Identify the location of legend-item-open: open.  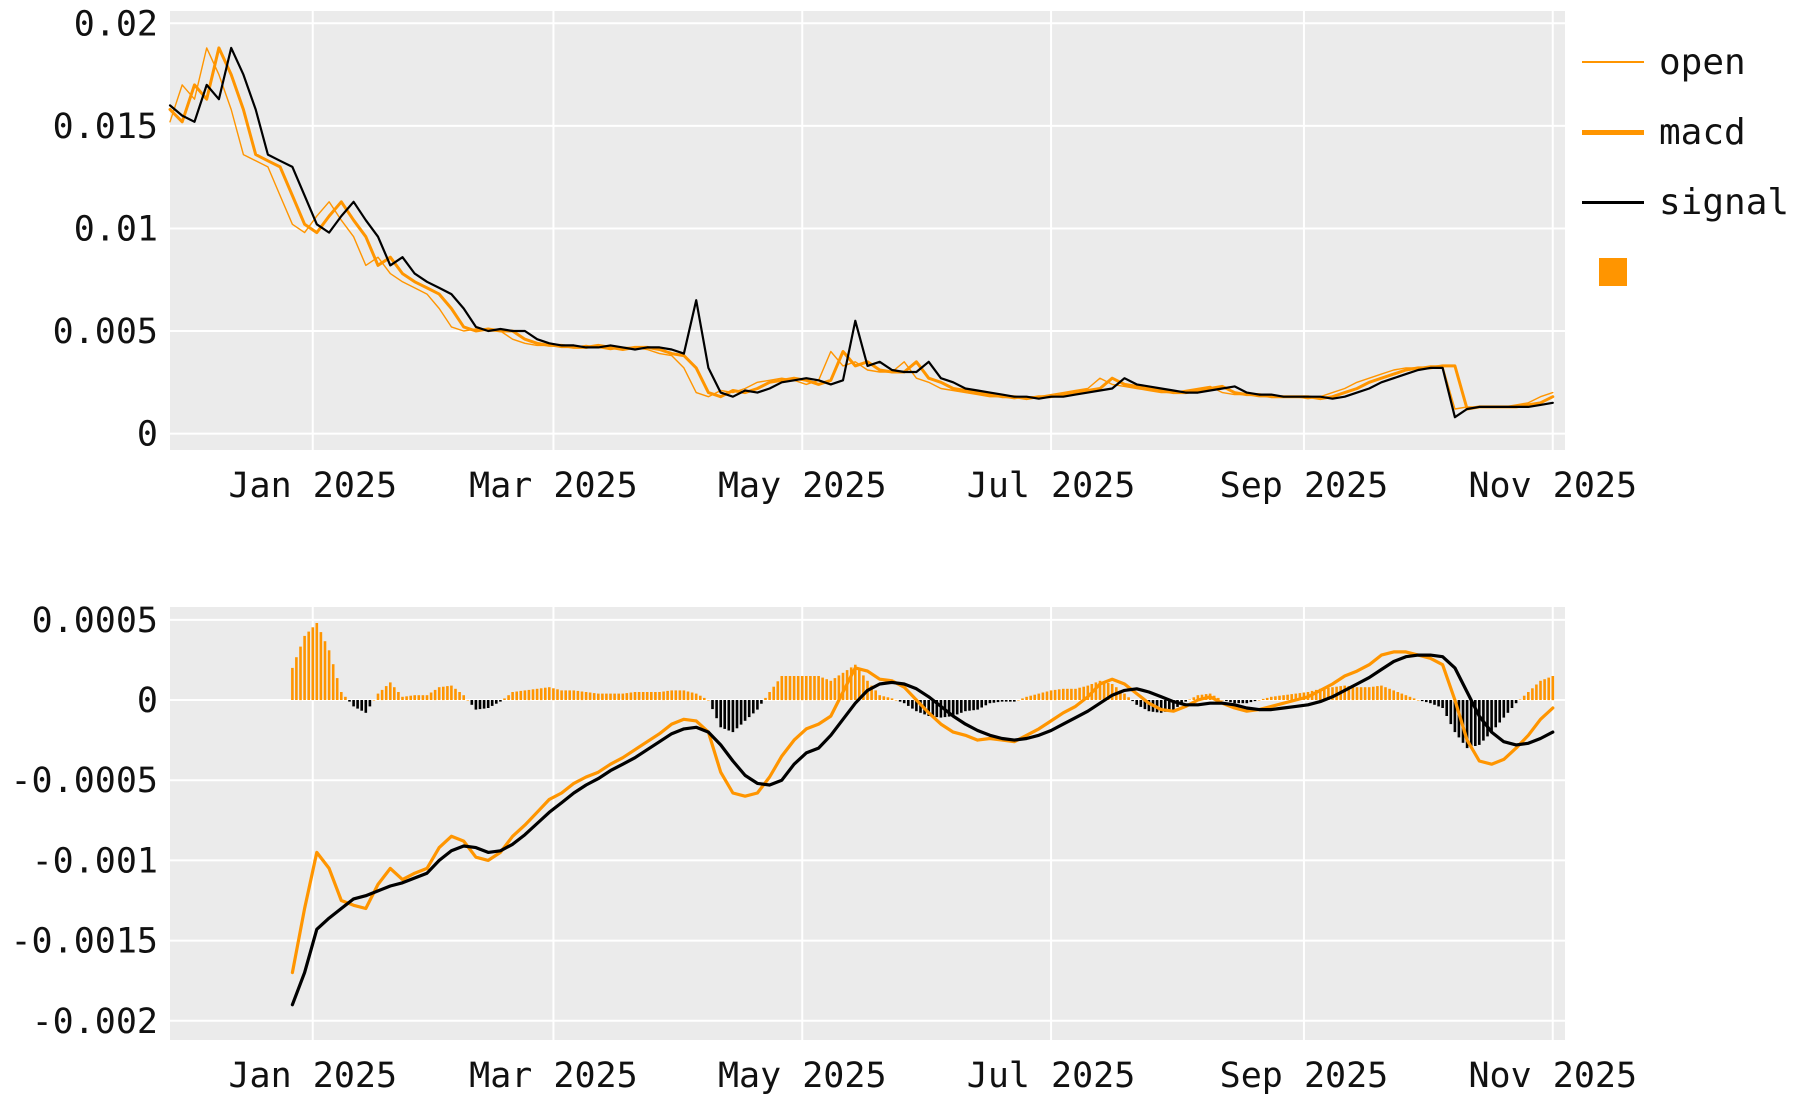
(1685, 62).